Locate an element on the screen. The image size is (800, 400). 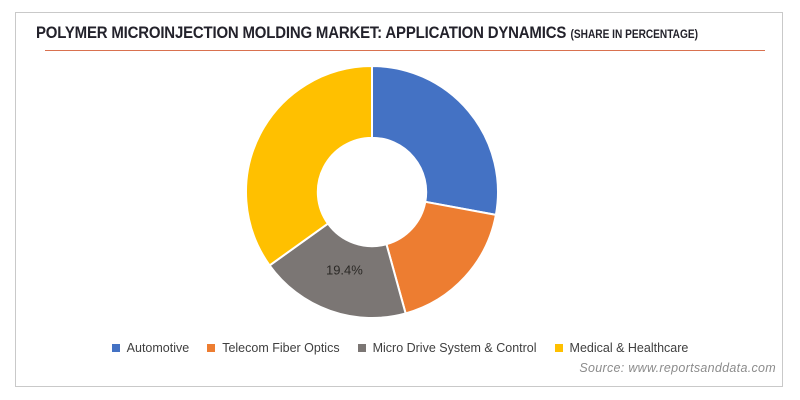
legend-item: Automotive is located at coordinates (150, 348).